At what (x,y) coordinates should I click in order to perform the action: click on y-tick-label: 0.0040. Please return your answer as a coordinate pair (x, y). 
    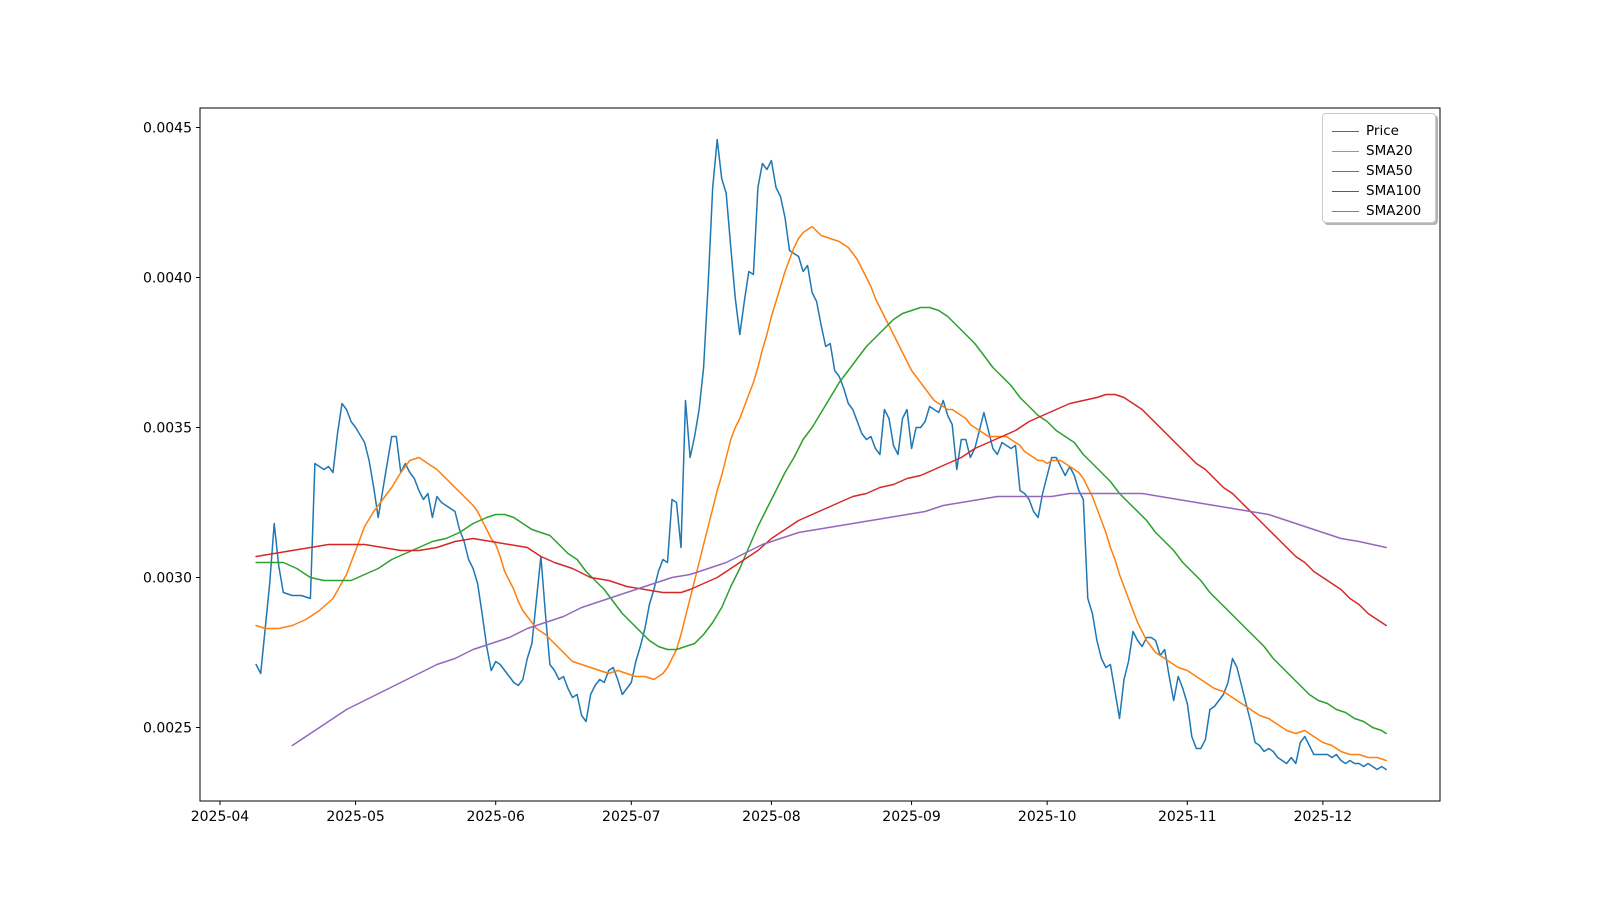
    Looking at the image, I should click on (167, 279).